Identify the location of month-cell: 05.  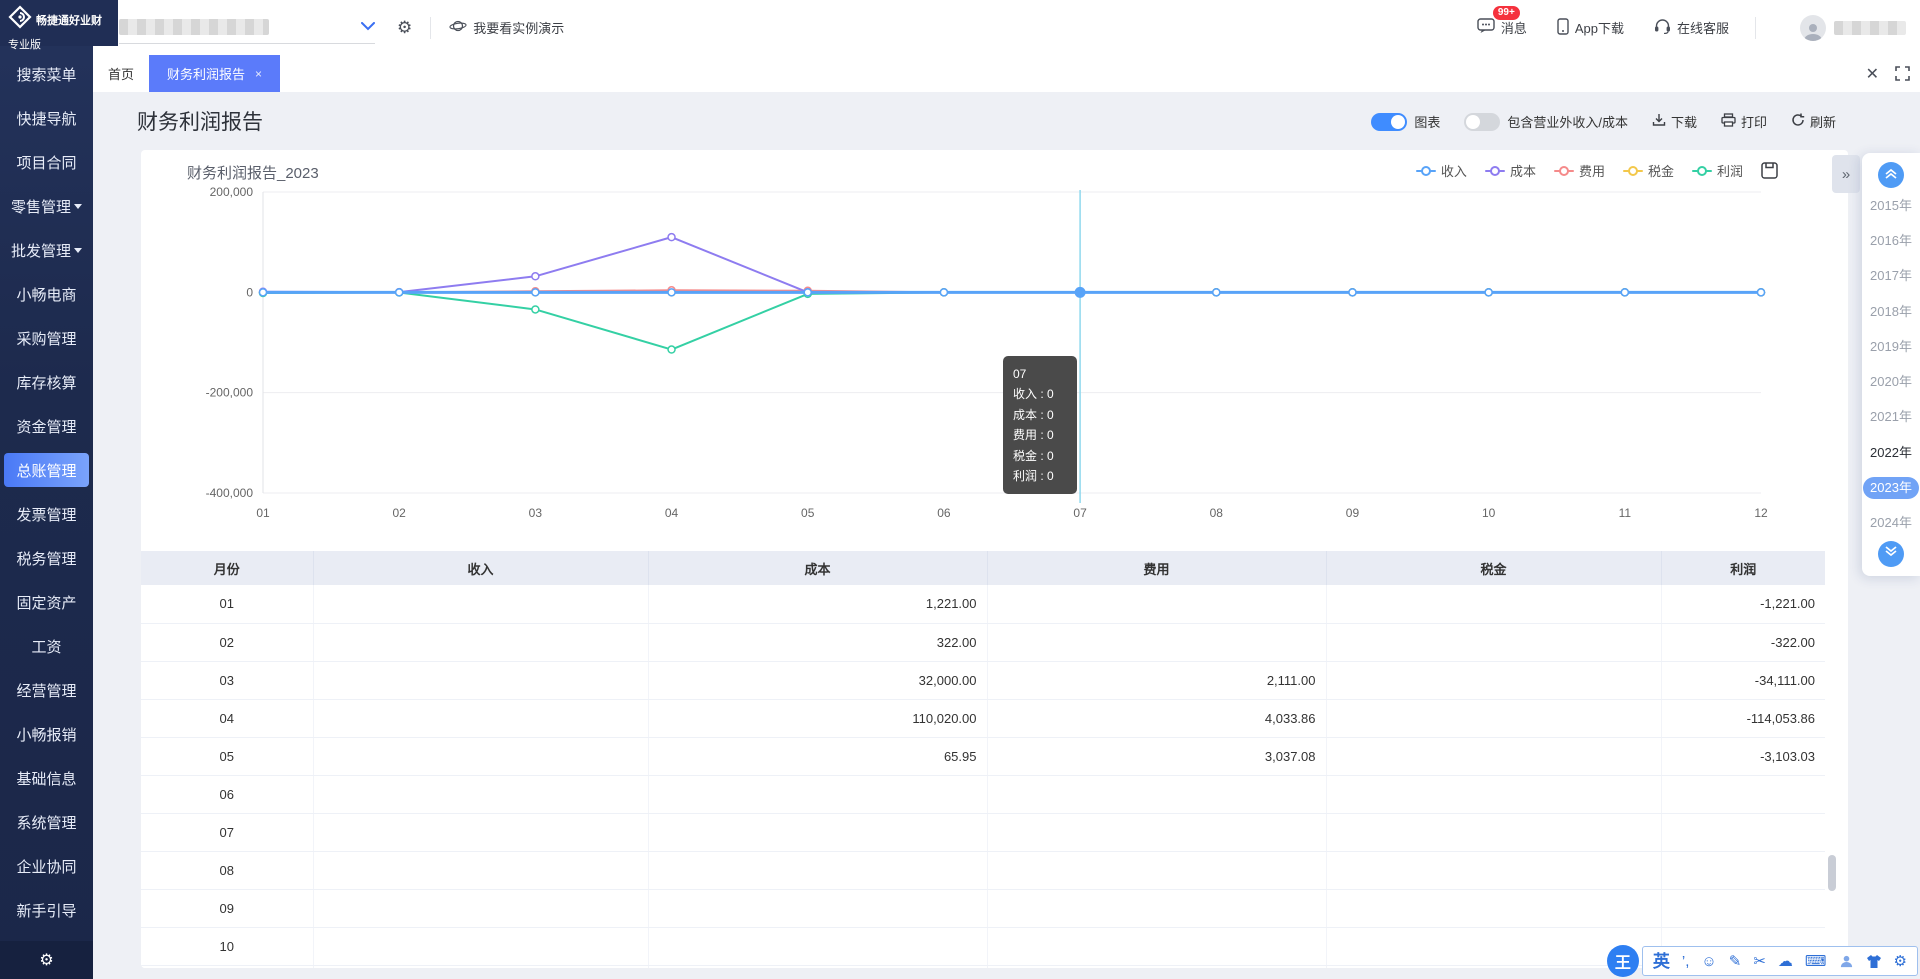
(227, 756).